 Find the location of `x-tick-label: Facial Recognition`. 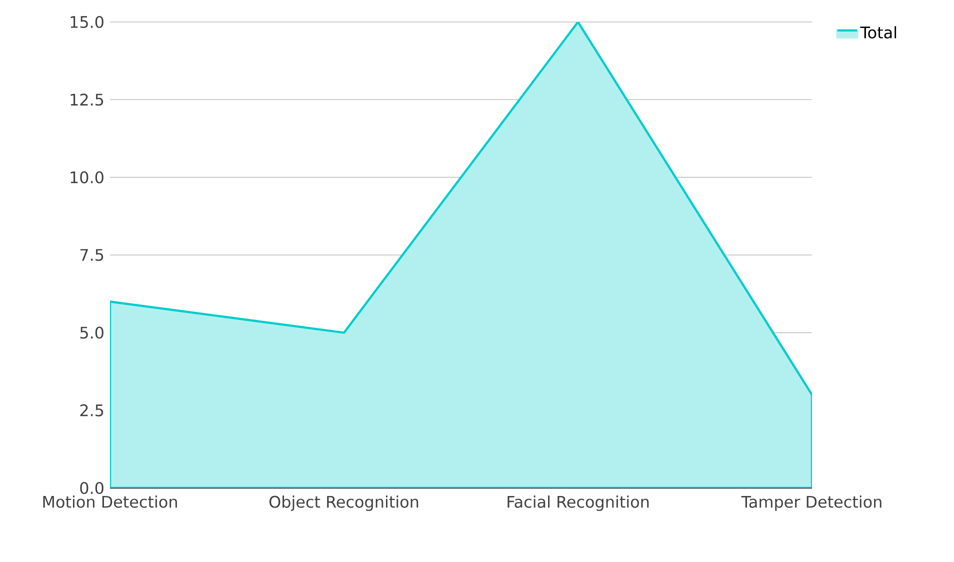

x-tick-label: Facial Recognition is located at coordinates (578, 503).